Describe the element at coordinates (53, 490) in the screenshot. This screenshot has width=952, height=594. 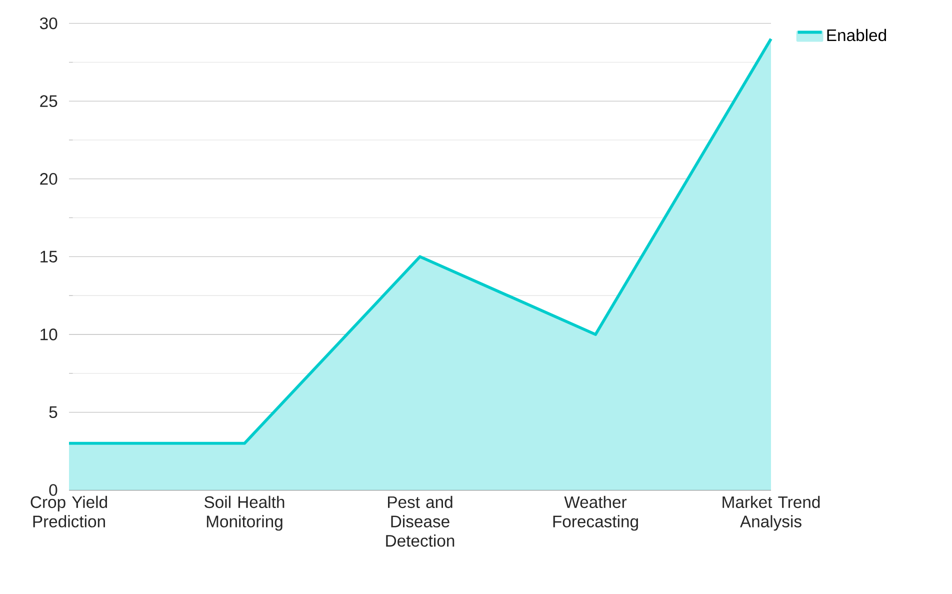
I see `y-tick-label: 0` at that location.